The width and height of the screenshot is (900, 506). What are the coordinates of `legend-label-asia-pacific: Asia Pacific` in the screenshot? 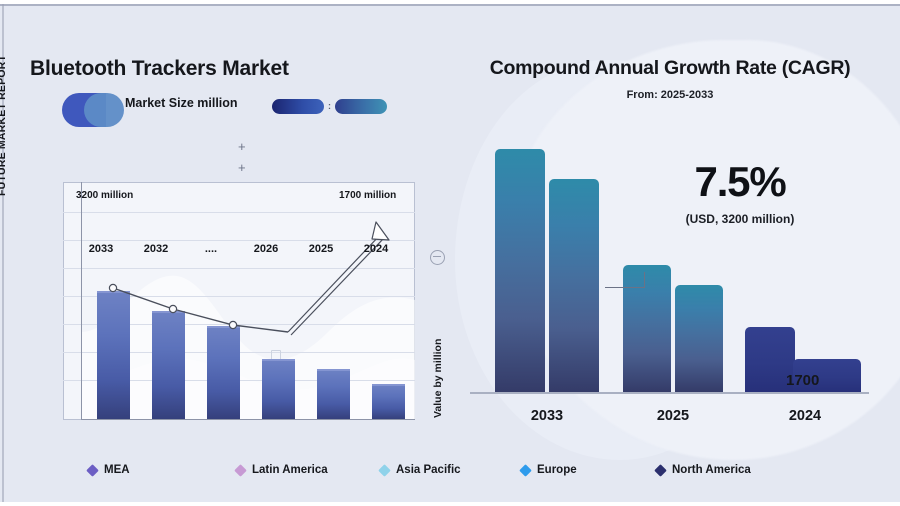 It's located at (428, 470).